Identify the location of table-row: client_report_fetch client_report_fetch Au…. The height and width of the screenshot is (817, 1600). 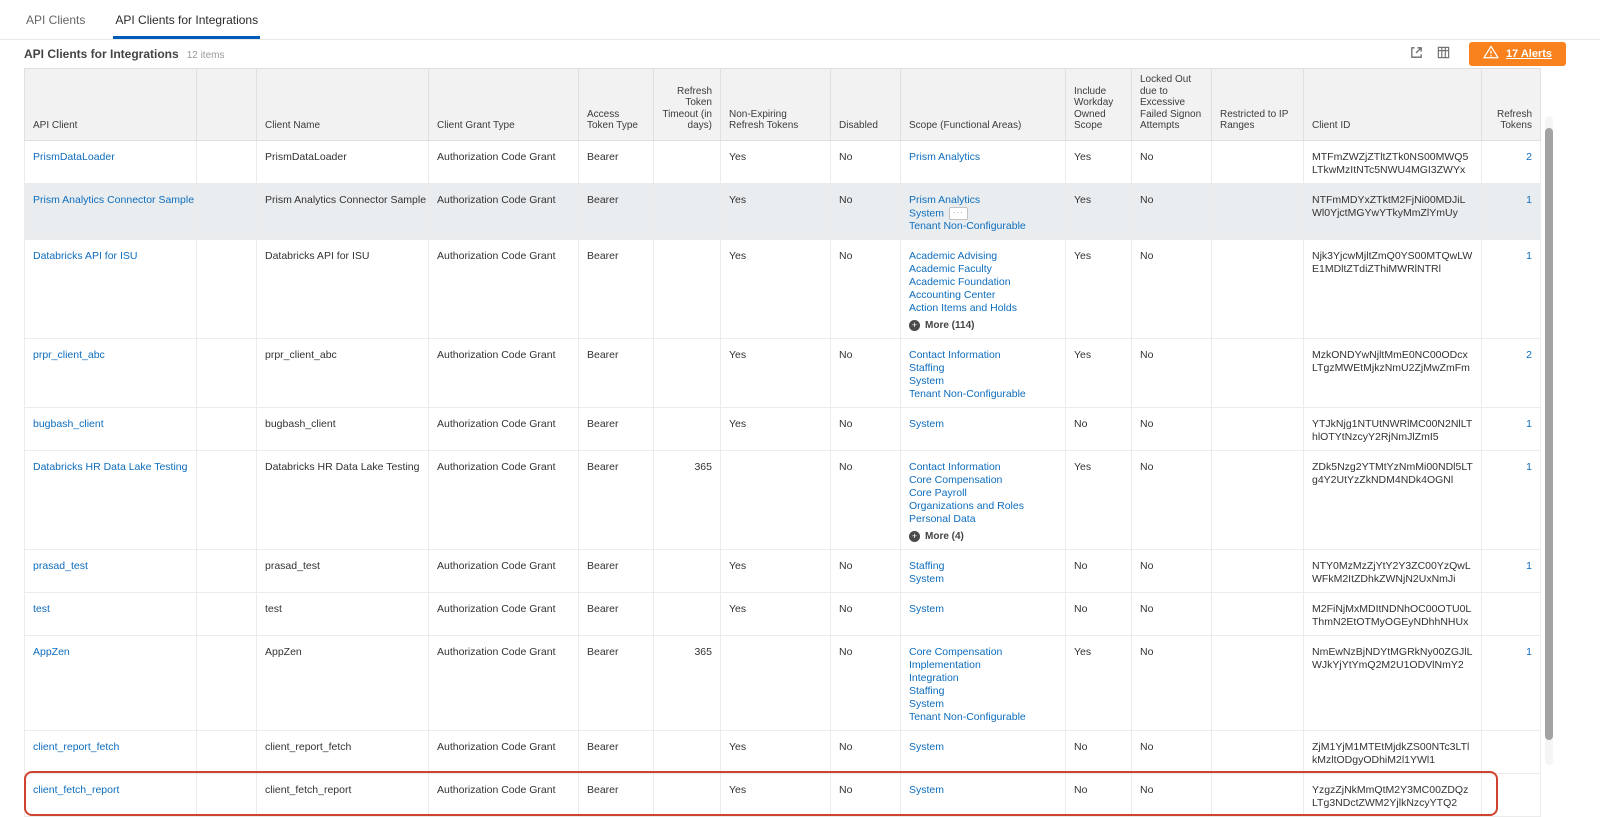
(782, 751).